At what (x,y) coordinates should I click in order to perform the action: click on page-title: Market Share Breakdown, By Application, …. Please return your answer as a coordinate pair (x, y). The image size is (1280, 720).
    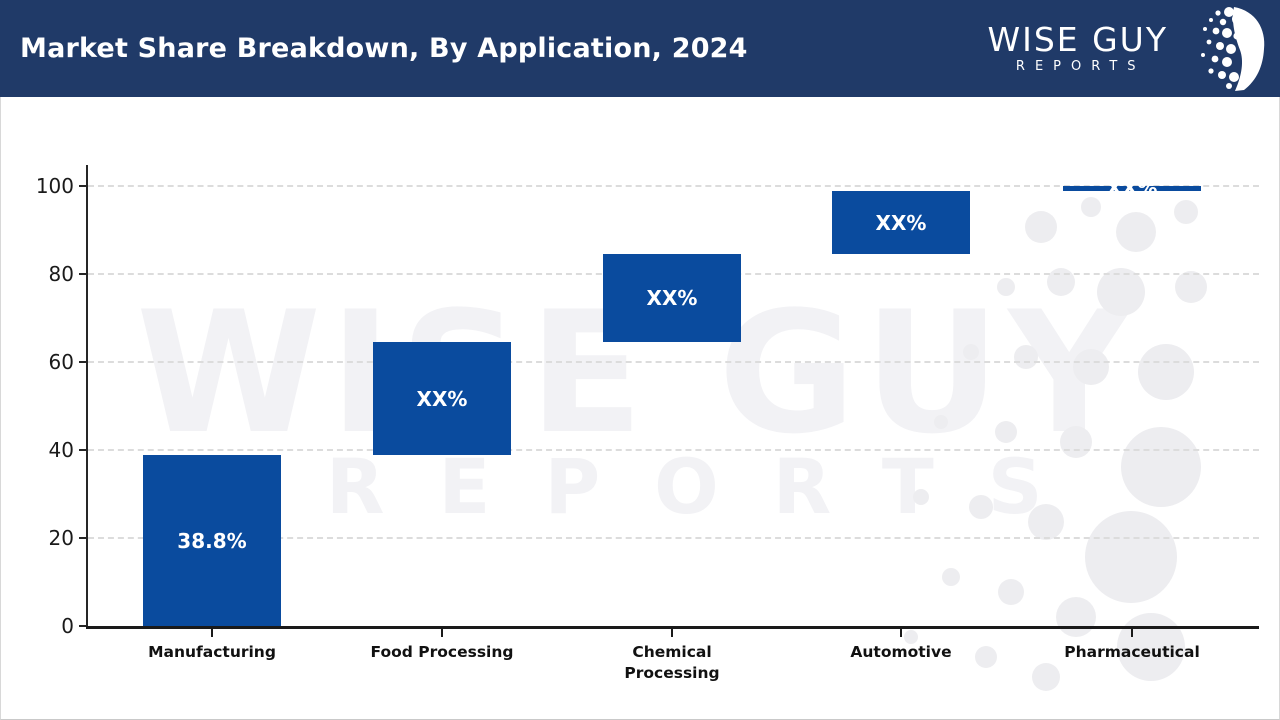
    Looking at the image, I should click on (384, 48).